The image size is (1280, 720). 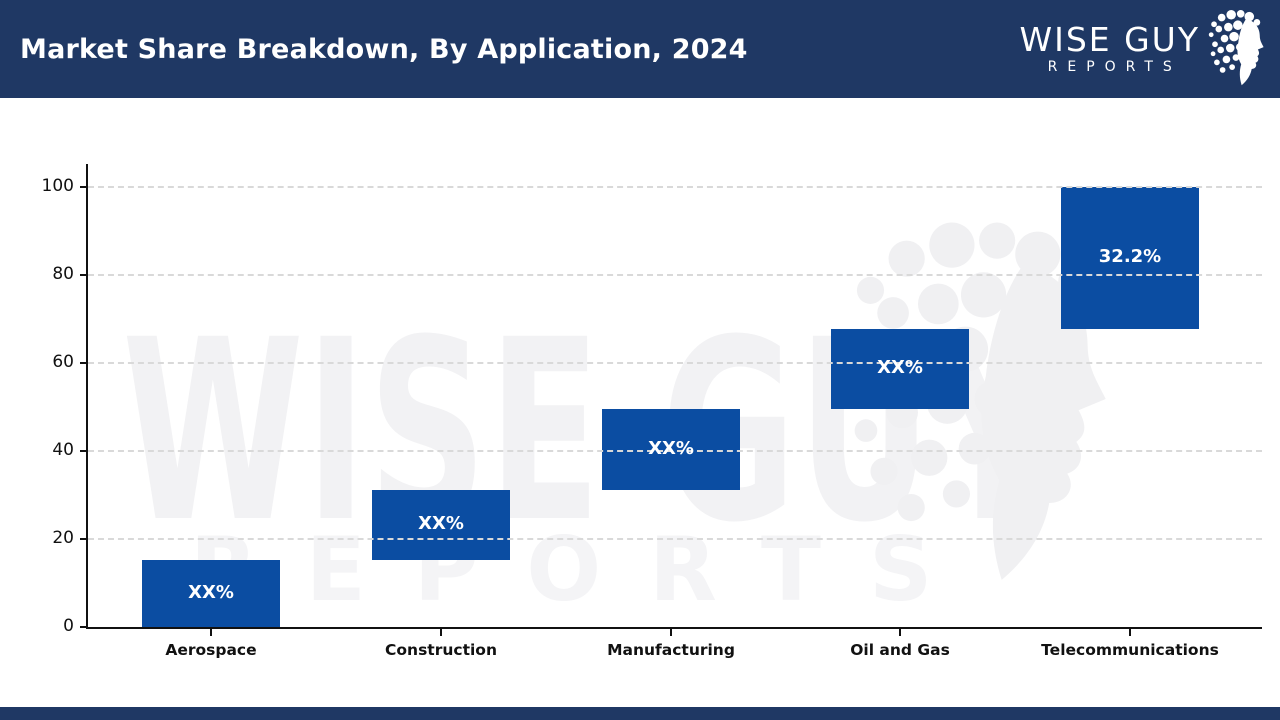 What do you see at coordinates (68, 626) in the screenshot?
I see `y-tick-label-0: 0` at bounding box center [68, 626].